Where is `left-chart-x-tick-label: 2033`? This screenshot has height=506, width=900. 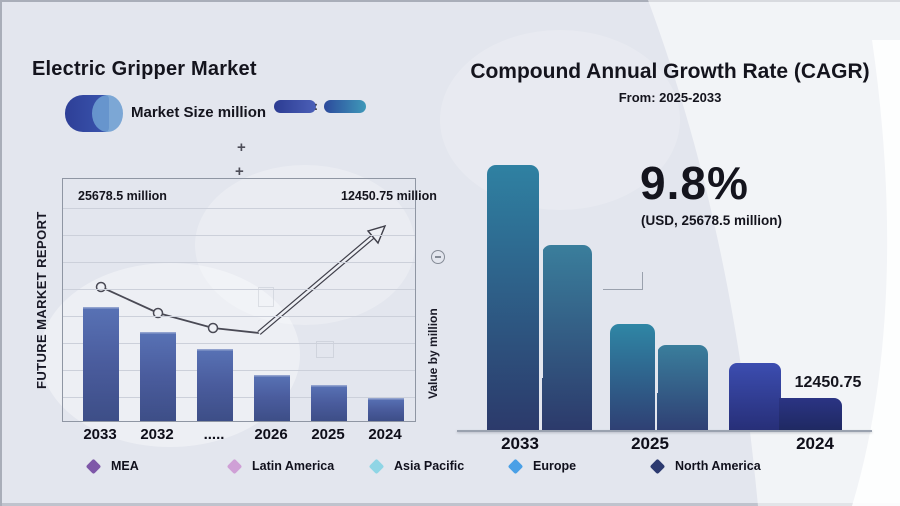 left-chart-x-tick-label: 2033 is located at coordinates (100, 434).